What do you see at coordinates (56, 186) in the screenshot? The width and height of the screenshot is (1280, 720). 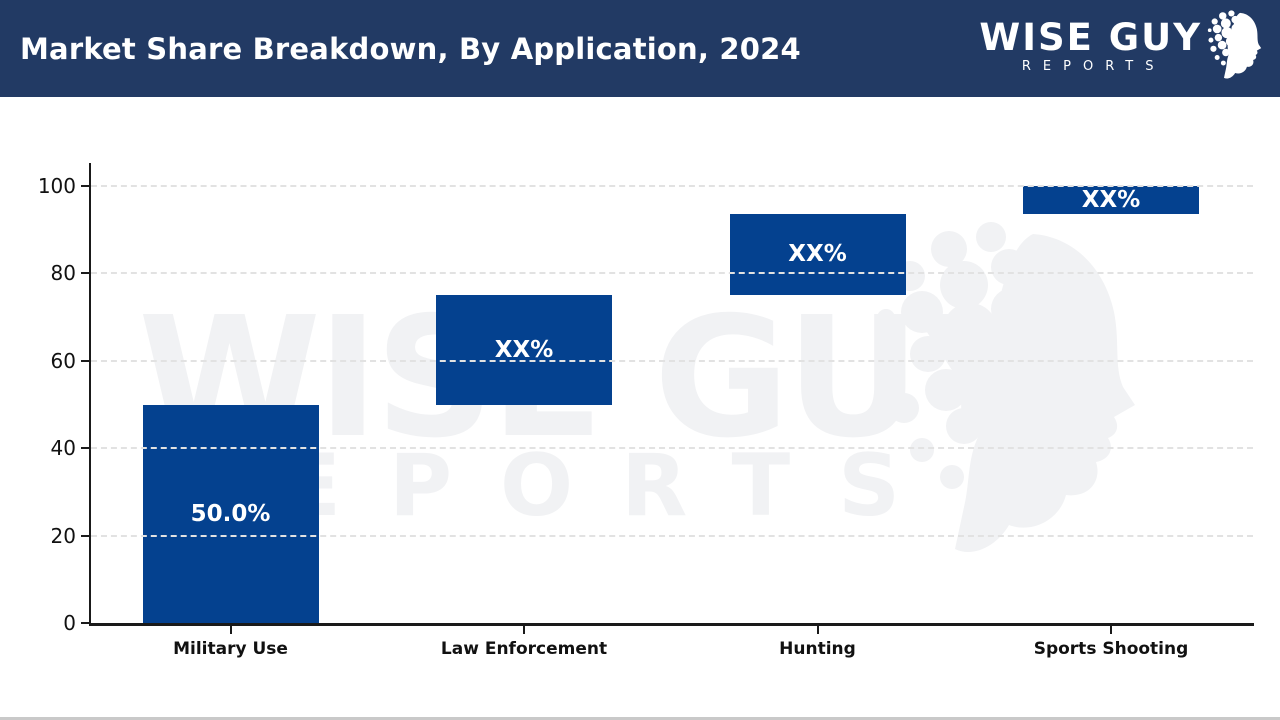 I see `y-tick-label: 100` at bounding box center [56, 186].